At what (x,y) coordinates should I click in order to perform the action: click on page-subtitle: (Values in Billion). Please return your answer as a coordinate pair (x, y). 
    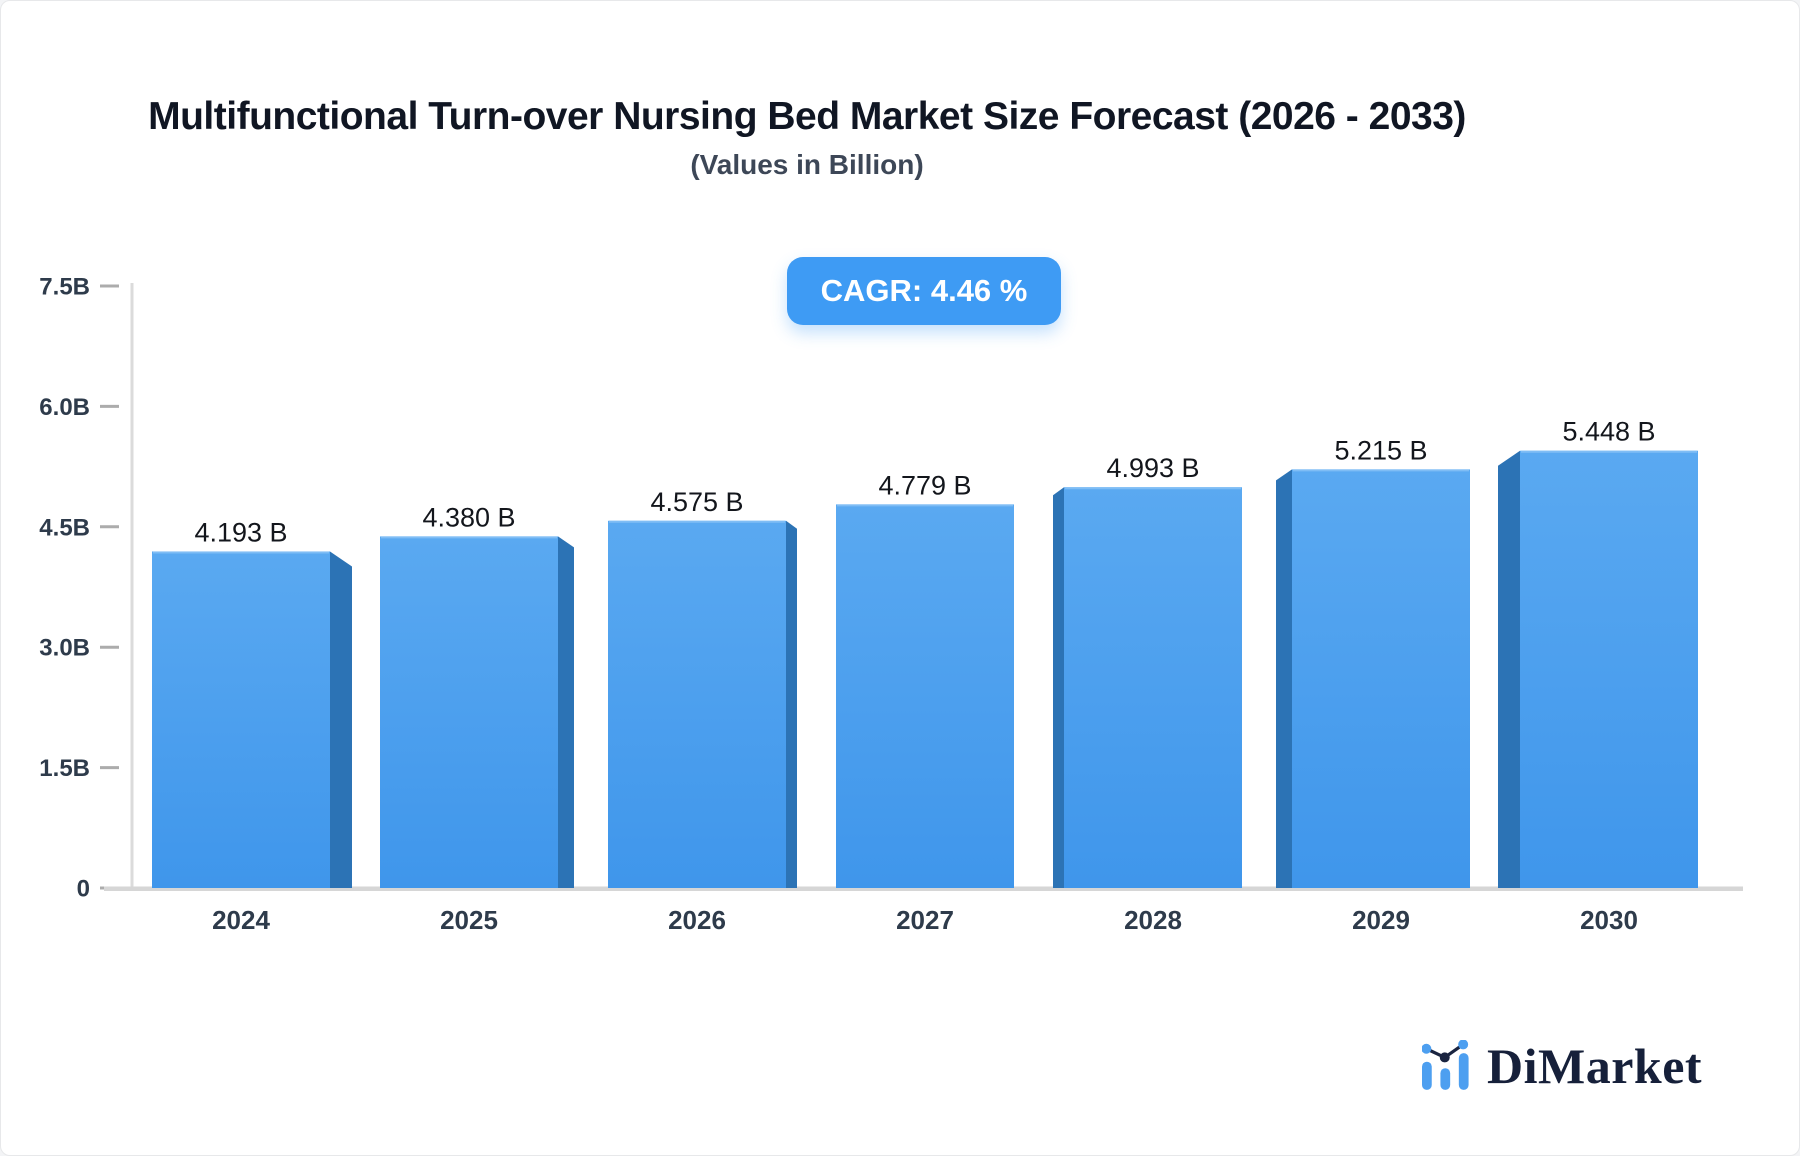
    Looking at the image, I should click on (807, 164).